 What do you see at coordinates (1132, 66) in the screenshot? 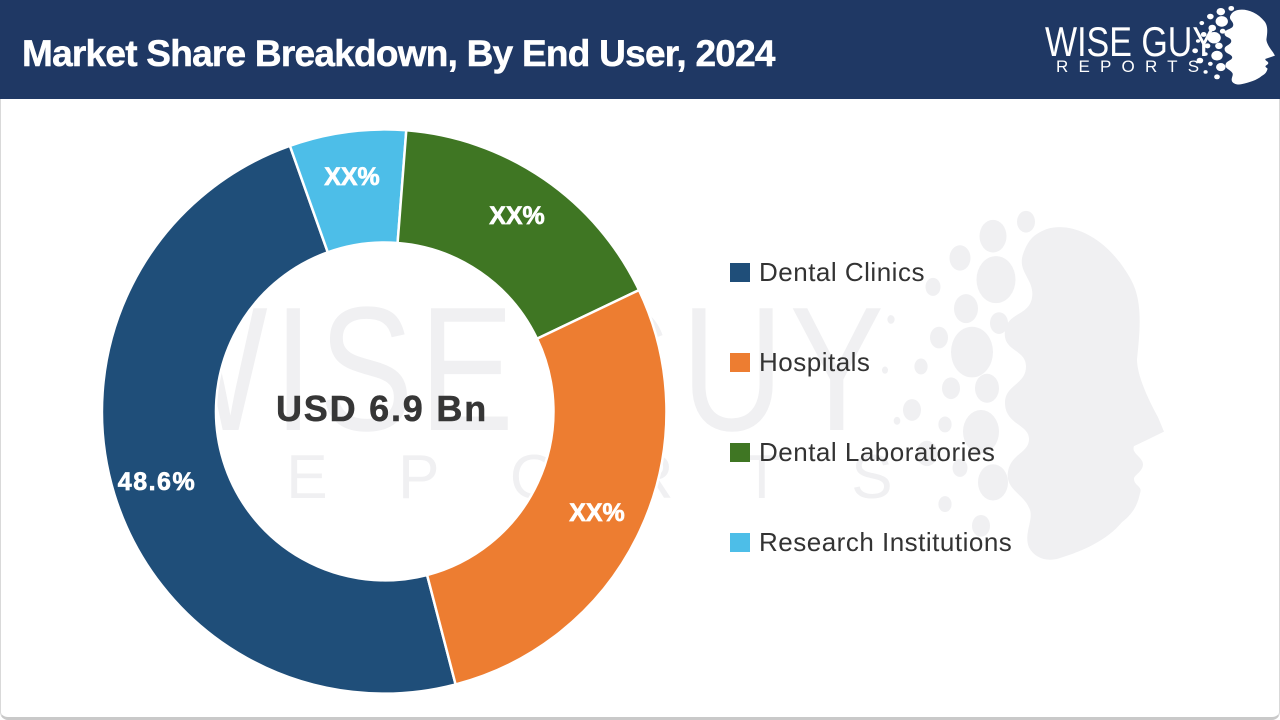
I see `svg-text: REPORTS` at bounding box center [1132, 66].